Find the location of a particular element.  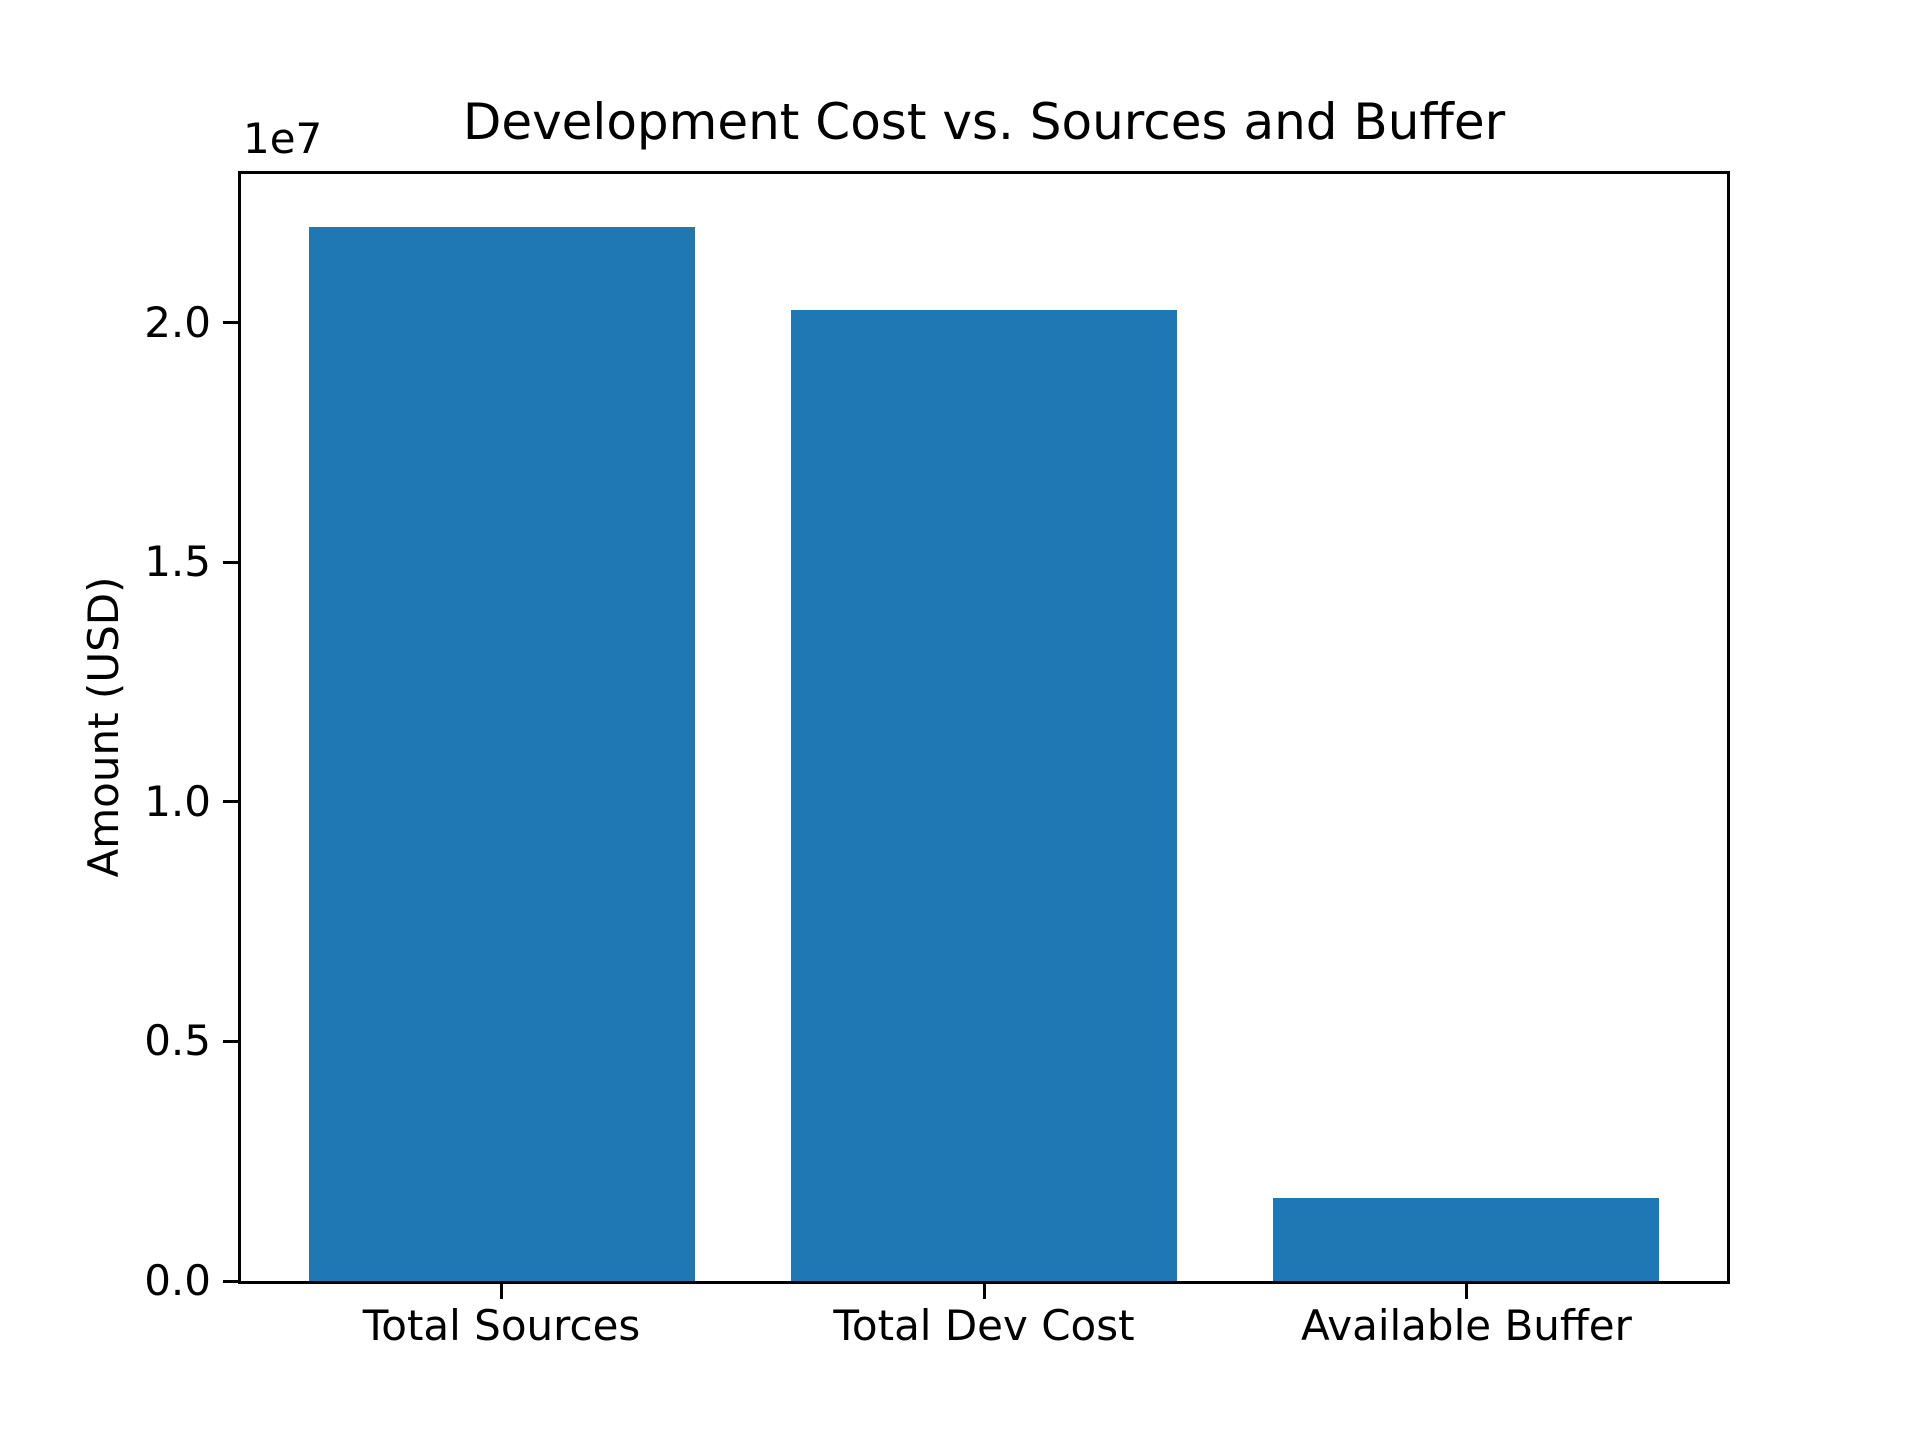

bar-available-buffer is located at coordinates (1466, 1239).